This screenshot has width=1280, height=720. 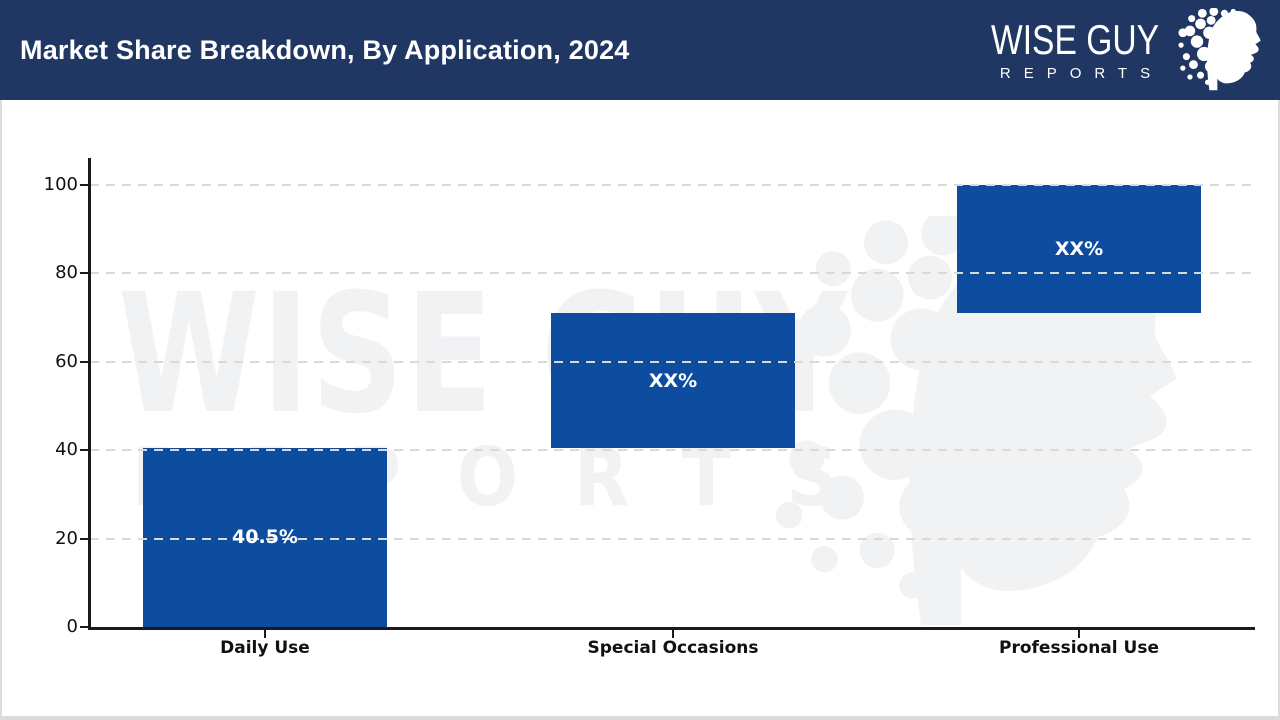 I want to click on brand-logo: WISE GUY REPORTS, so click(x=1118, y=50).